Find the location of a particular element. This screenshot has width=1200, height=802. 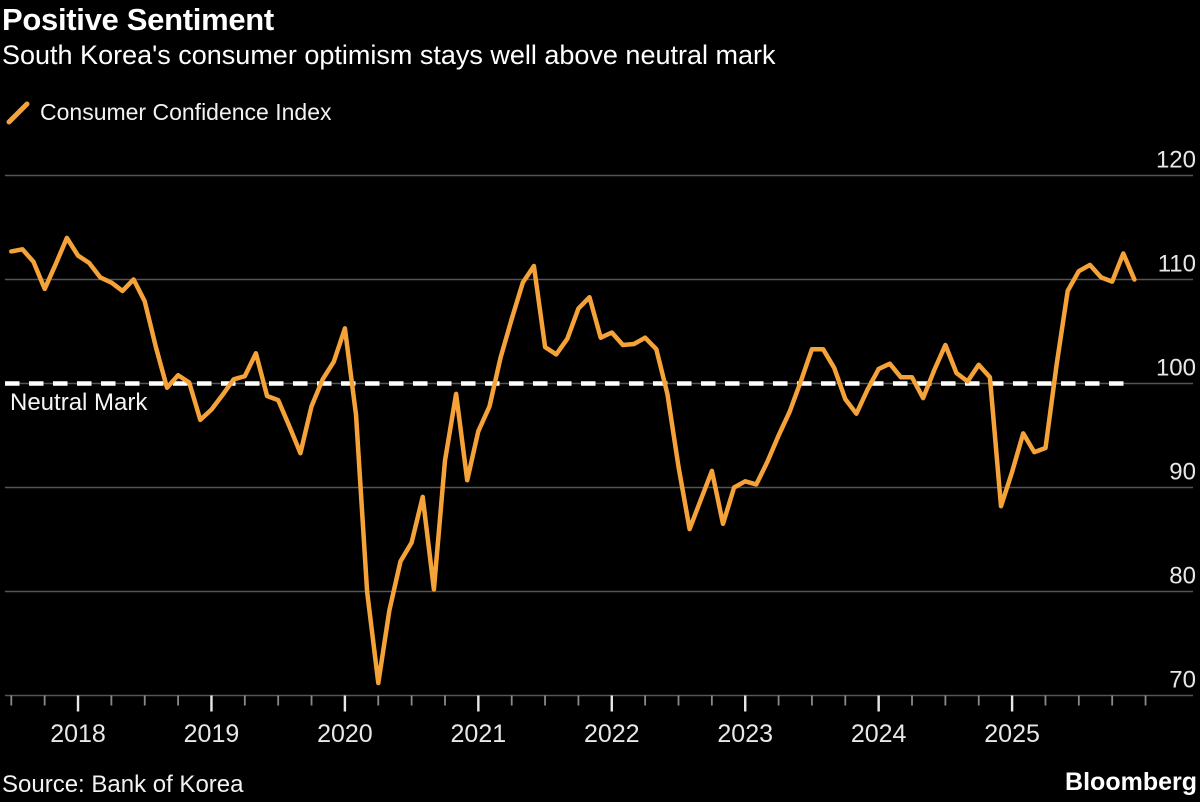

source-note: Source: Bank of Korea is located at coordinates (123, 784).